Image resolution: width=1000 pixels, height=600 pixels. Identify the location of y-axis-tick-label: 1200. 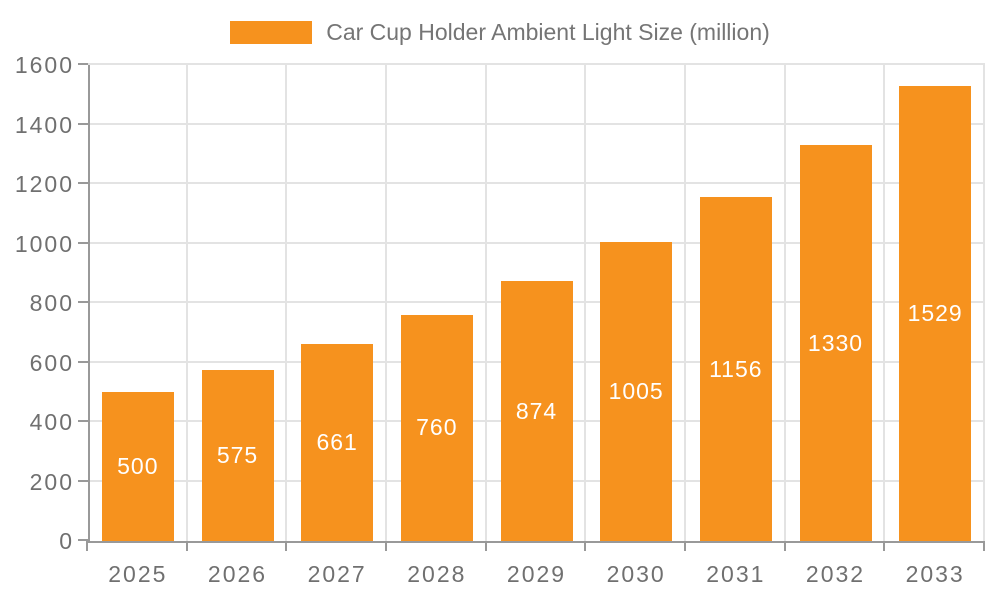
(44, 184).